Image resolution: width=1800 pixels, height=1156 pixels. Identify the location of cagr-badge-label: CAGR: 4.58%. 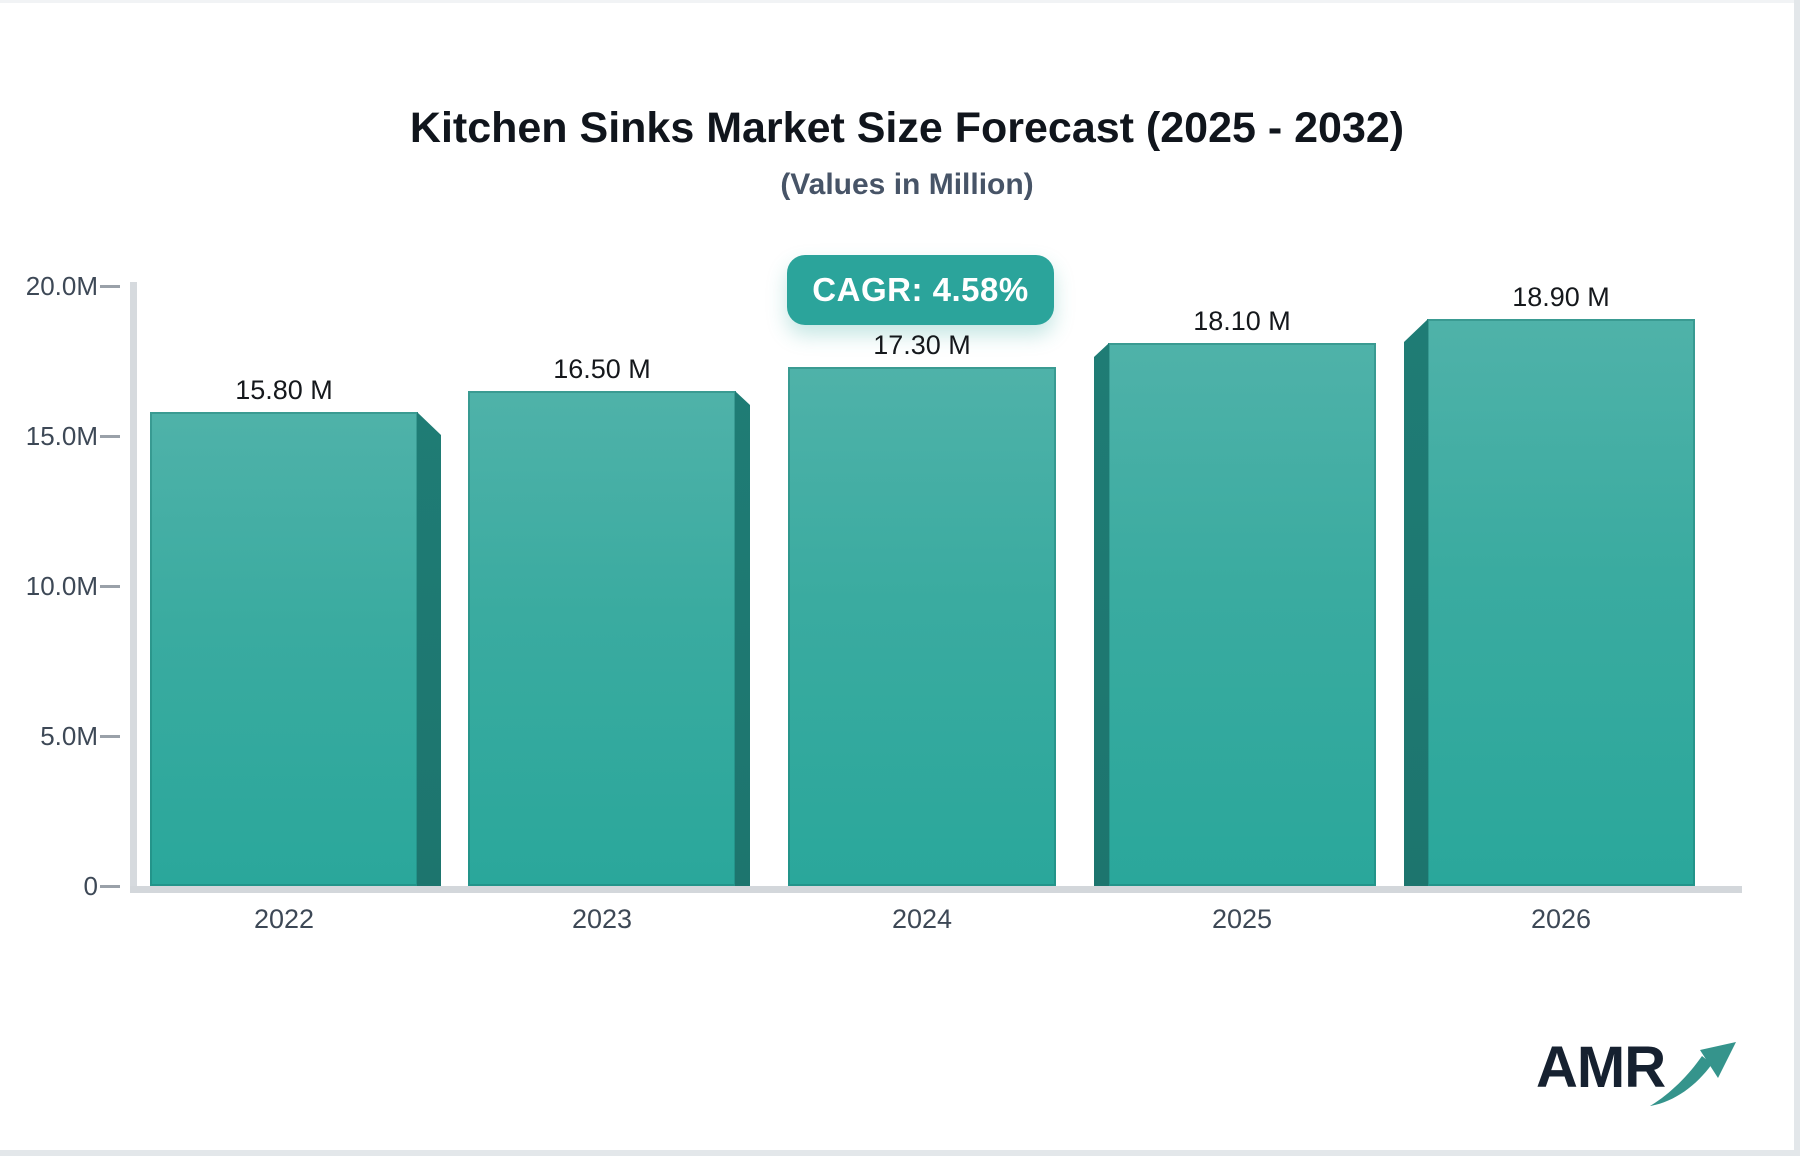
(920, 289).